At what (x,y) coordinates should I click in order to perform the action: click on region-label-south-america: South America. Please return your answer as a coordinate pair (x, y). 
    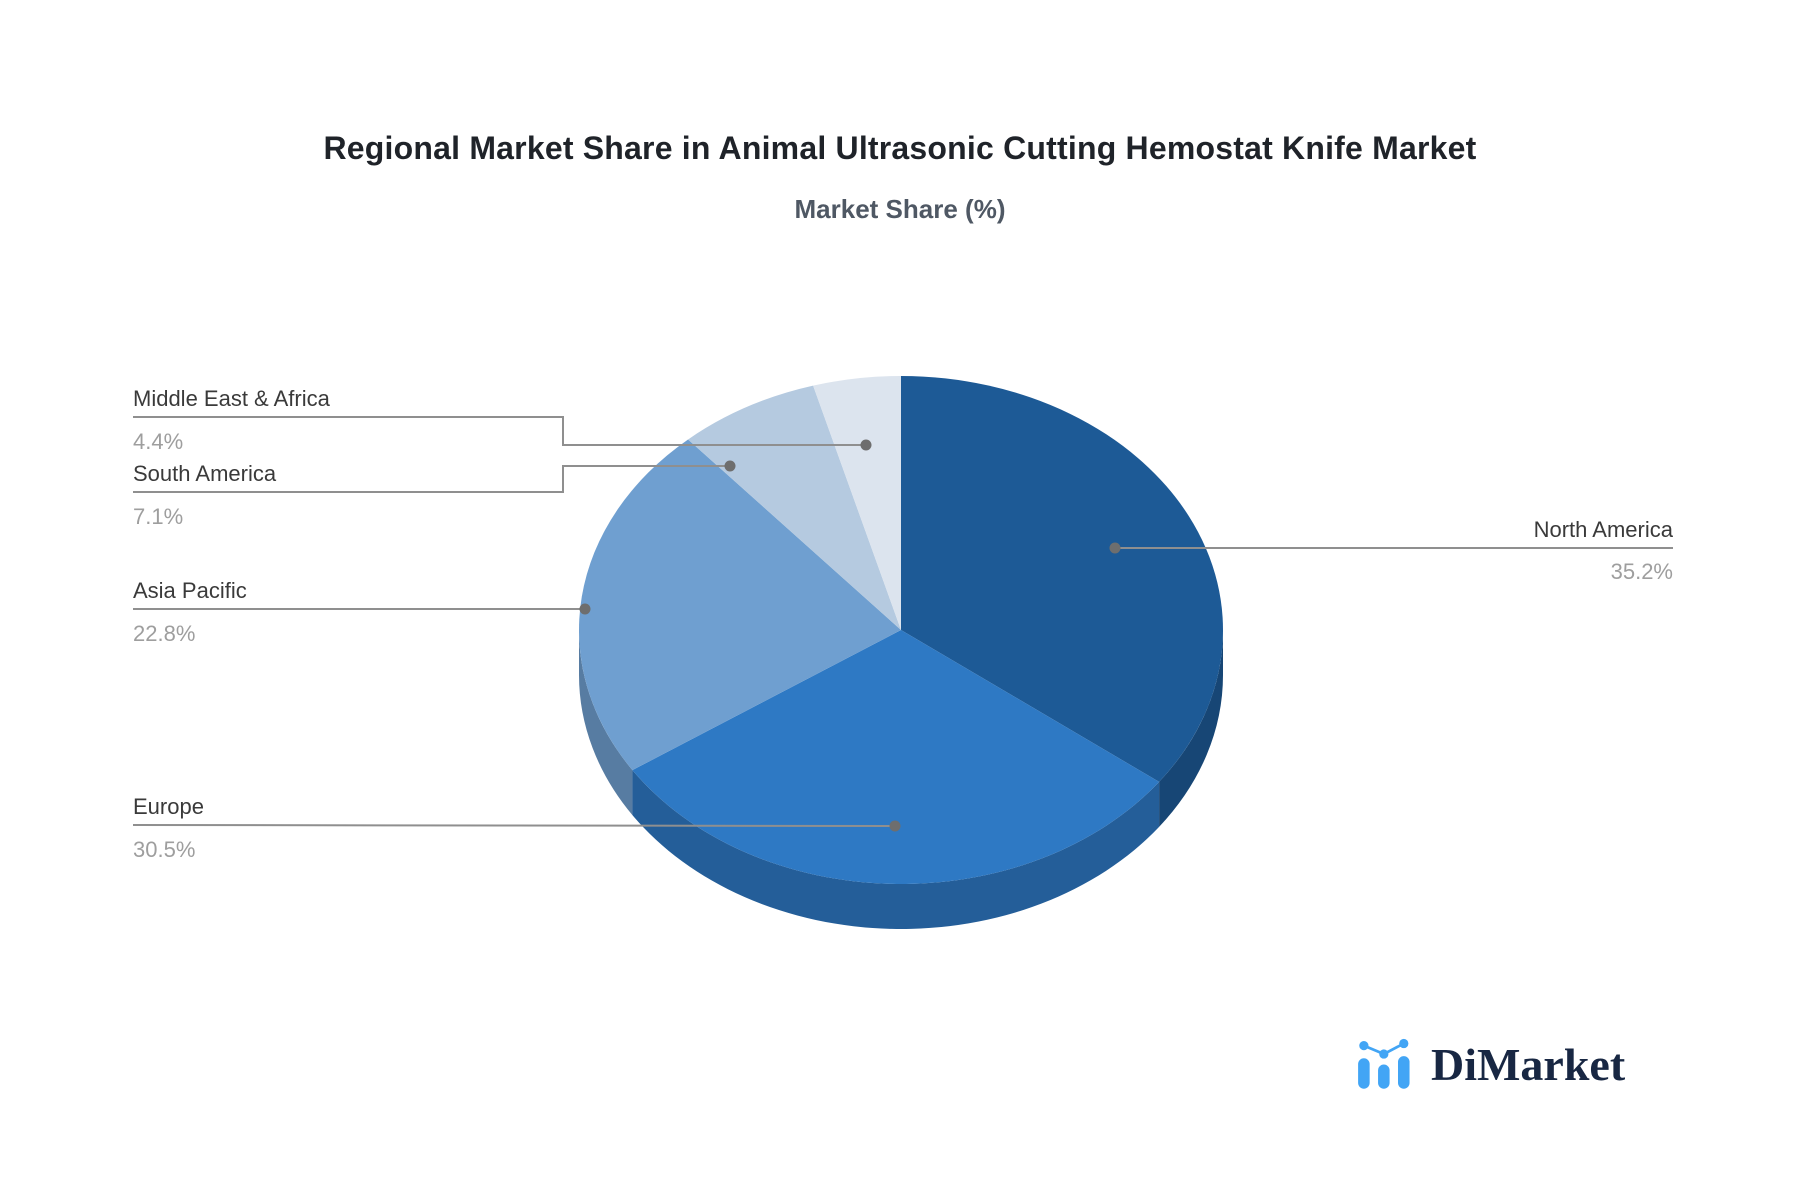
    Looking at the image, I should click on (204, 474).